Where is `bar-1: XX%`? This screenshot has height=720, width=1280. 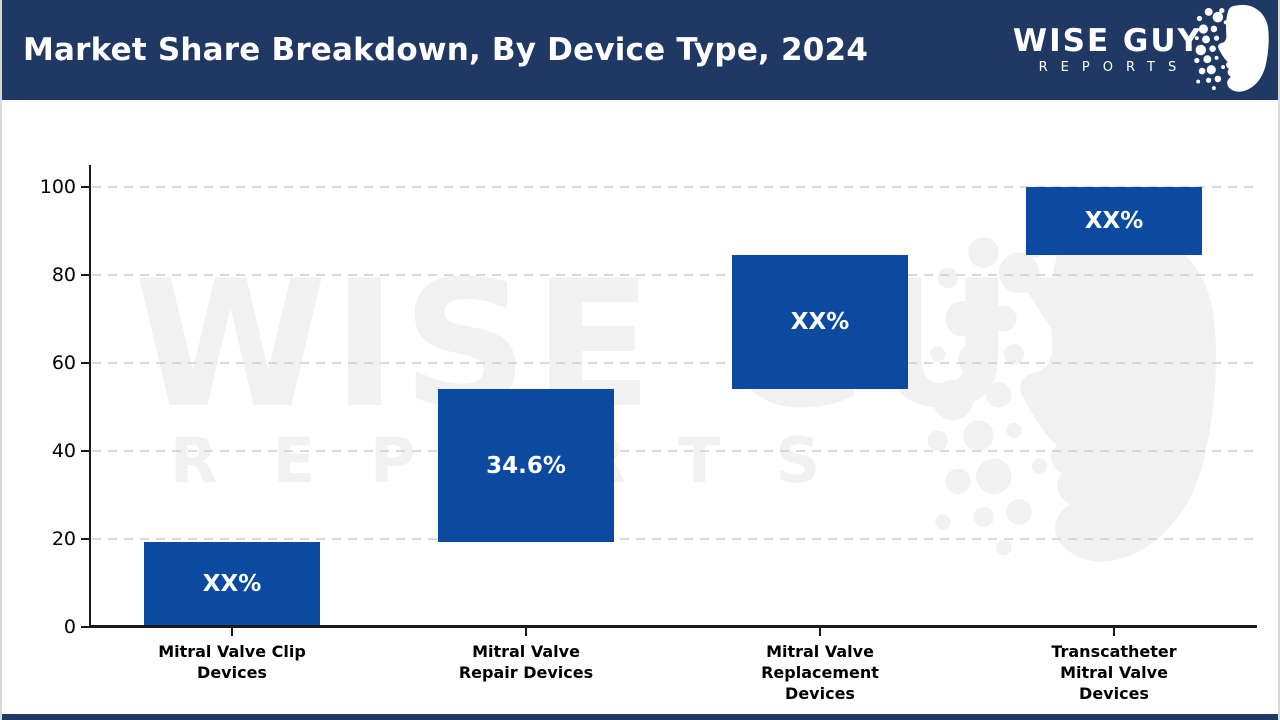
bar-1: XX% is located at coordinates (232, 584).